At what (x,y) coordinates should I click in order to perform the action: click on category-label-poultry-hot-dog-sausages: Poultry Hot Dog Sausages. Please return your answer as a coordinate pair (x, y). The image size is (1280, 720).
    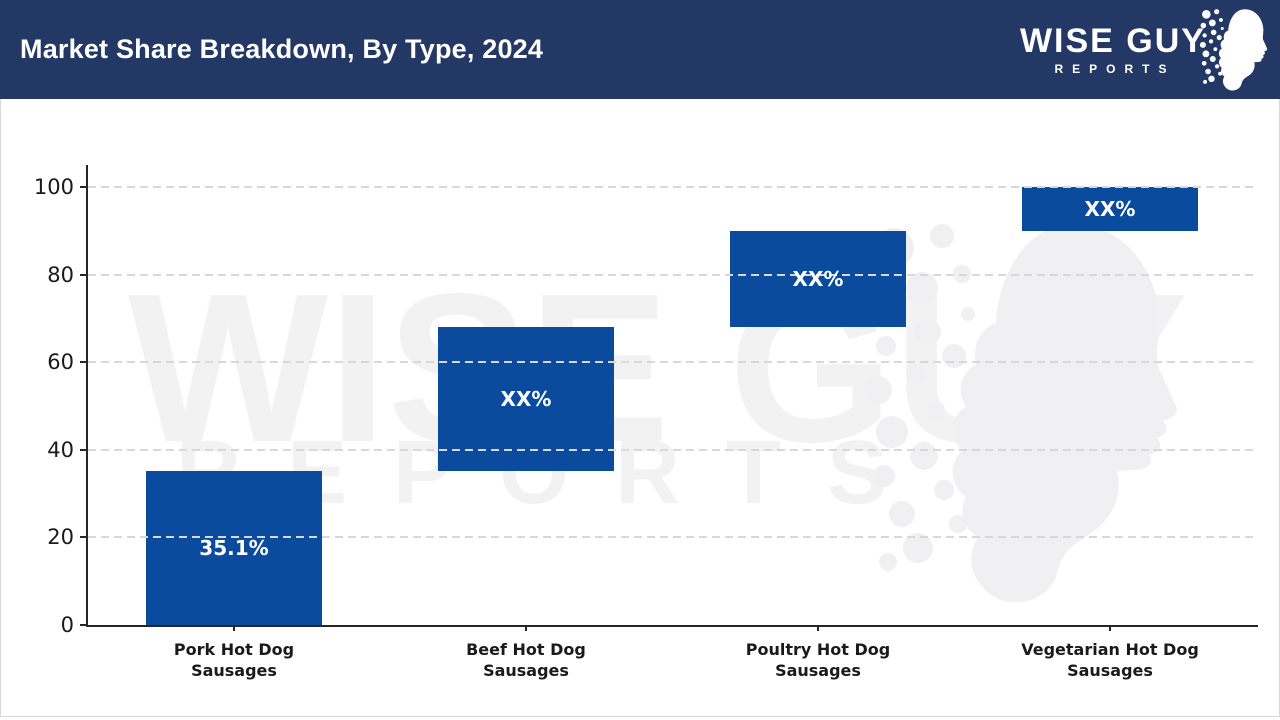
    Looking at the image, I should click on (818, 660).